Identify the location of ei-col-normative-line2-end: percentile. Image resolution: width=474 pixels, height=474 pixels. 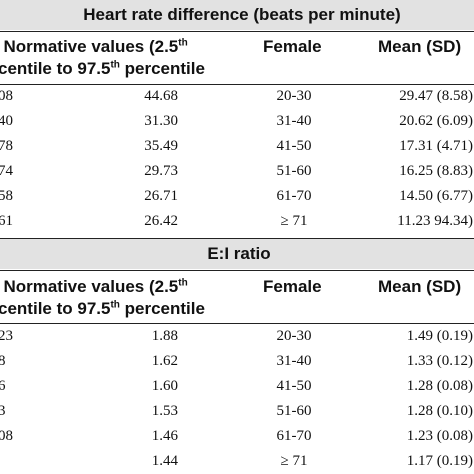
(162, 308).